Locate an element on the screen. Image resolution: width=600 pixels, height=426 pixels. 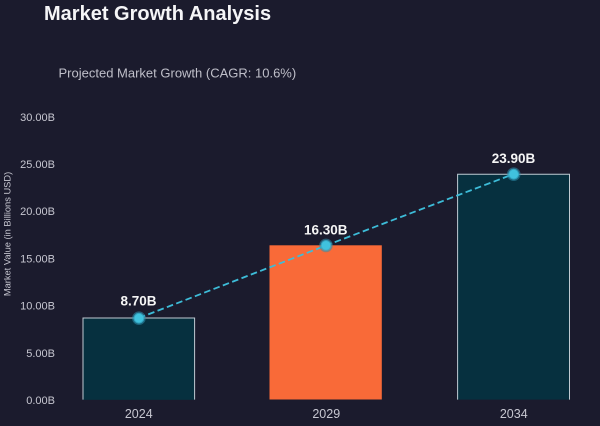
svg-text: 2029 is located at coordinates (326, 414).